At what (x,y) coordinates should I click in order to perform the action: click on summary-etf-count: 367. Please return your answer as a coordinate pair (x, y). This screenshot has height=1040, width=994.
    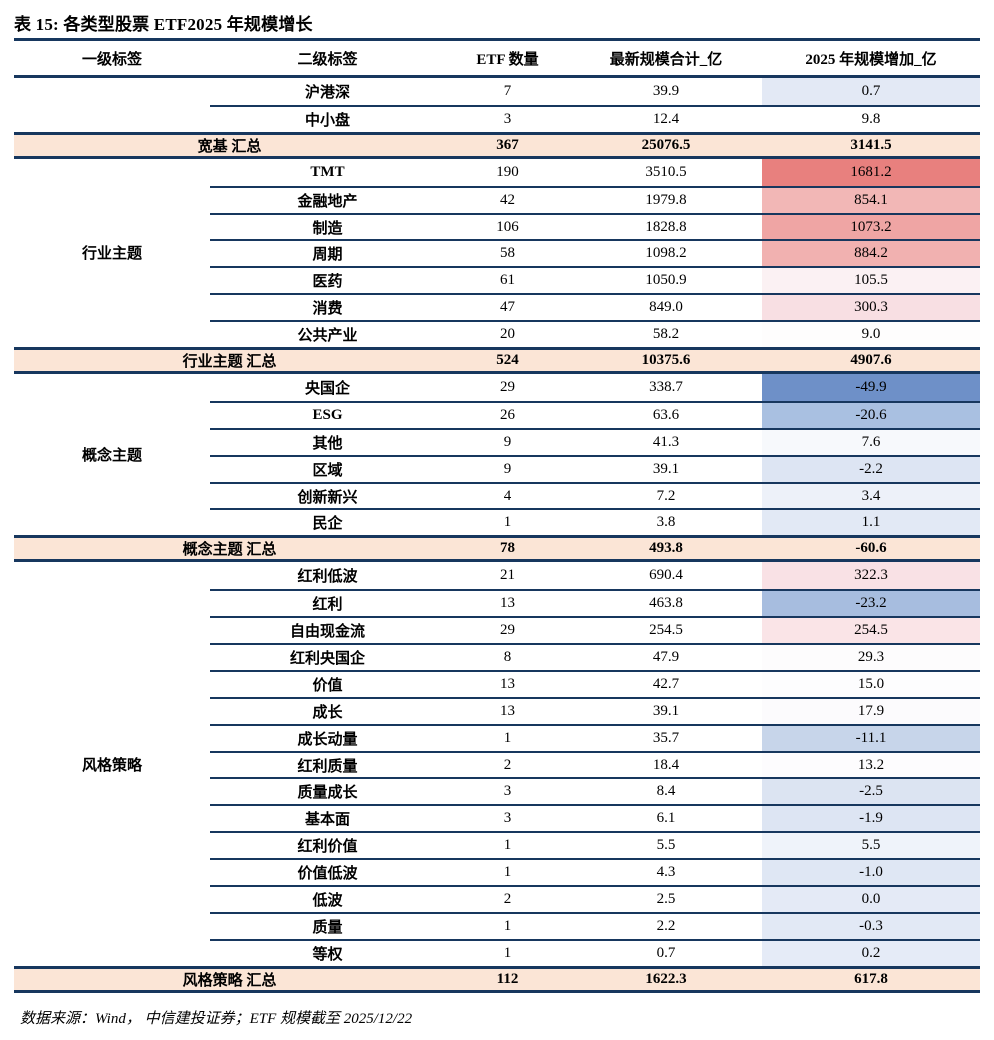
    Looking at the image, I should click on (507, 144).